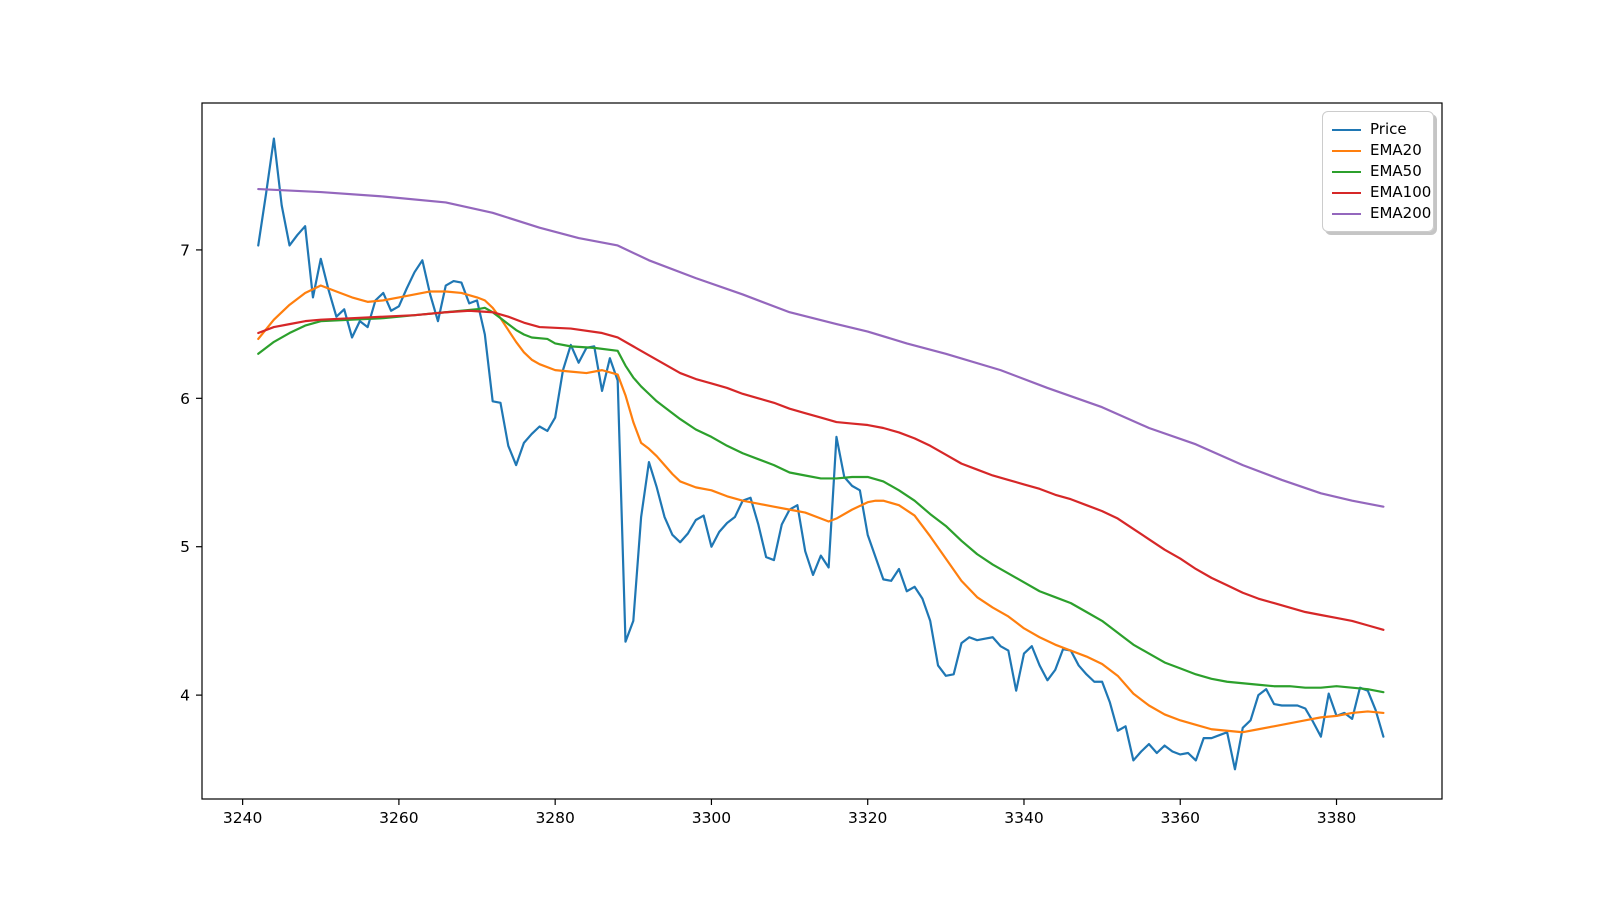 This screenshot has height=900, width=1600. What do you see at coordinates (242, 818) in the screenshot?
I see `x-tick-label: 3240` at bounding box center [242, 818].